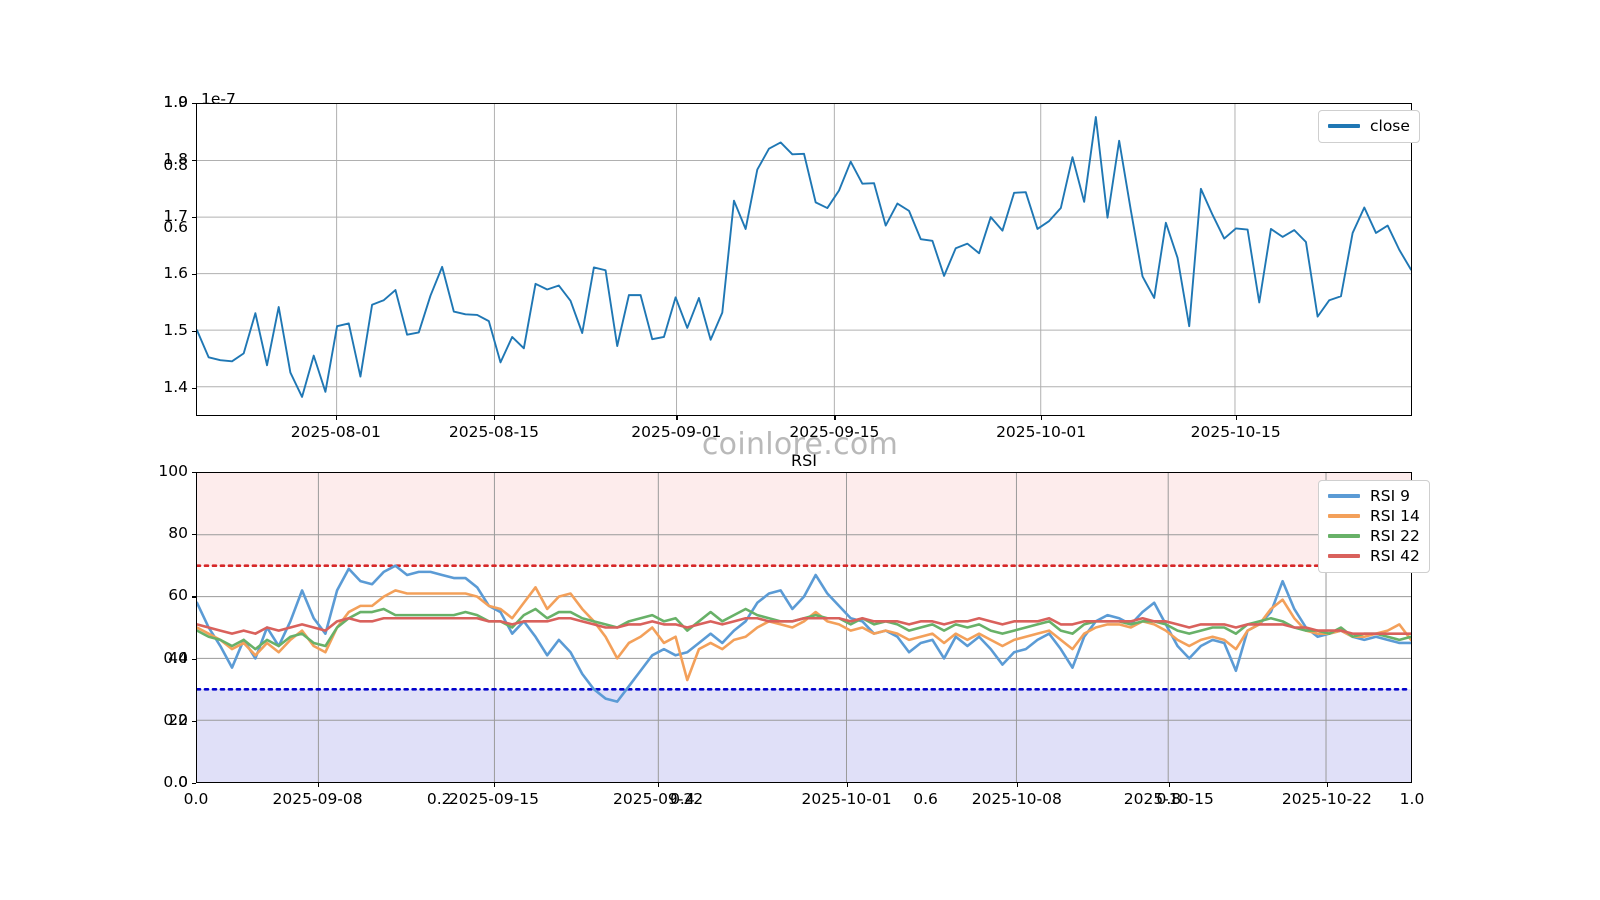 The height and width of the screenshot is (900, 1600). Describe the element at coordinates (175, 215) in the screenshot. I see `price-y-tick-label: 1.7` at that location.